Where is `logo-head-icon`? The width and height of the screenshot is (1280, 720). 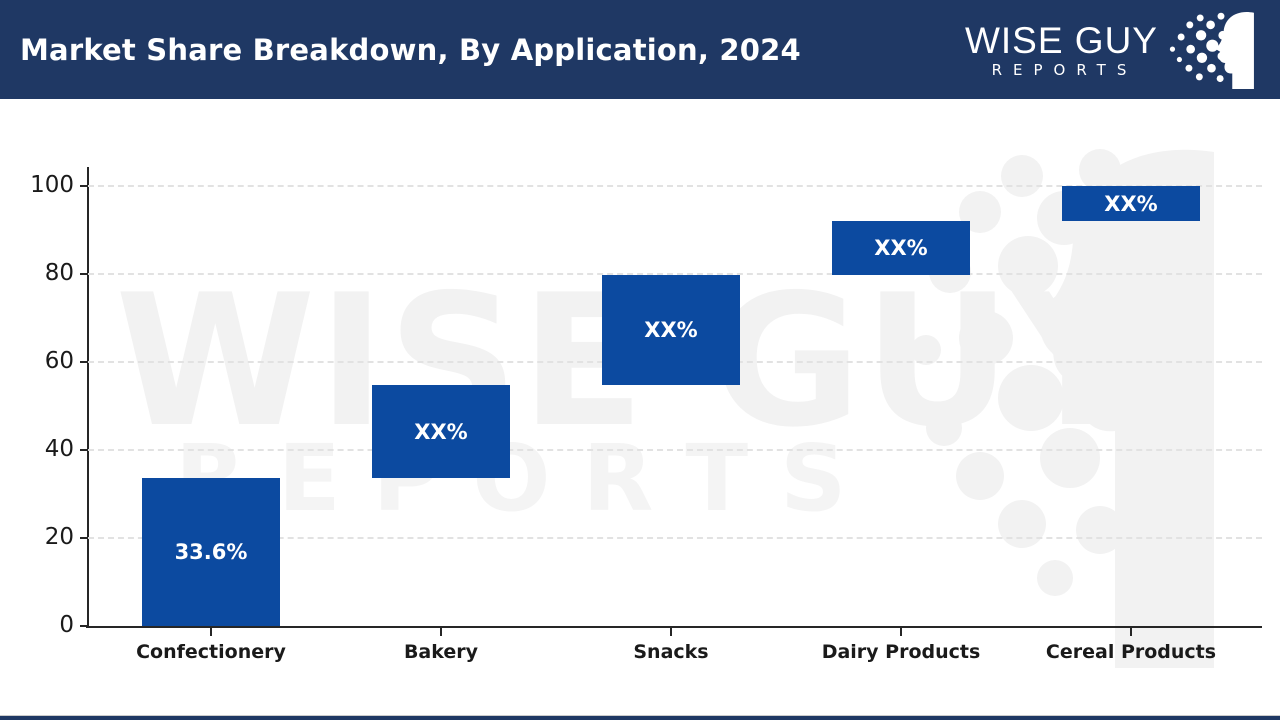 logo-head-icon is located at coordinates (1211, 50).